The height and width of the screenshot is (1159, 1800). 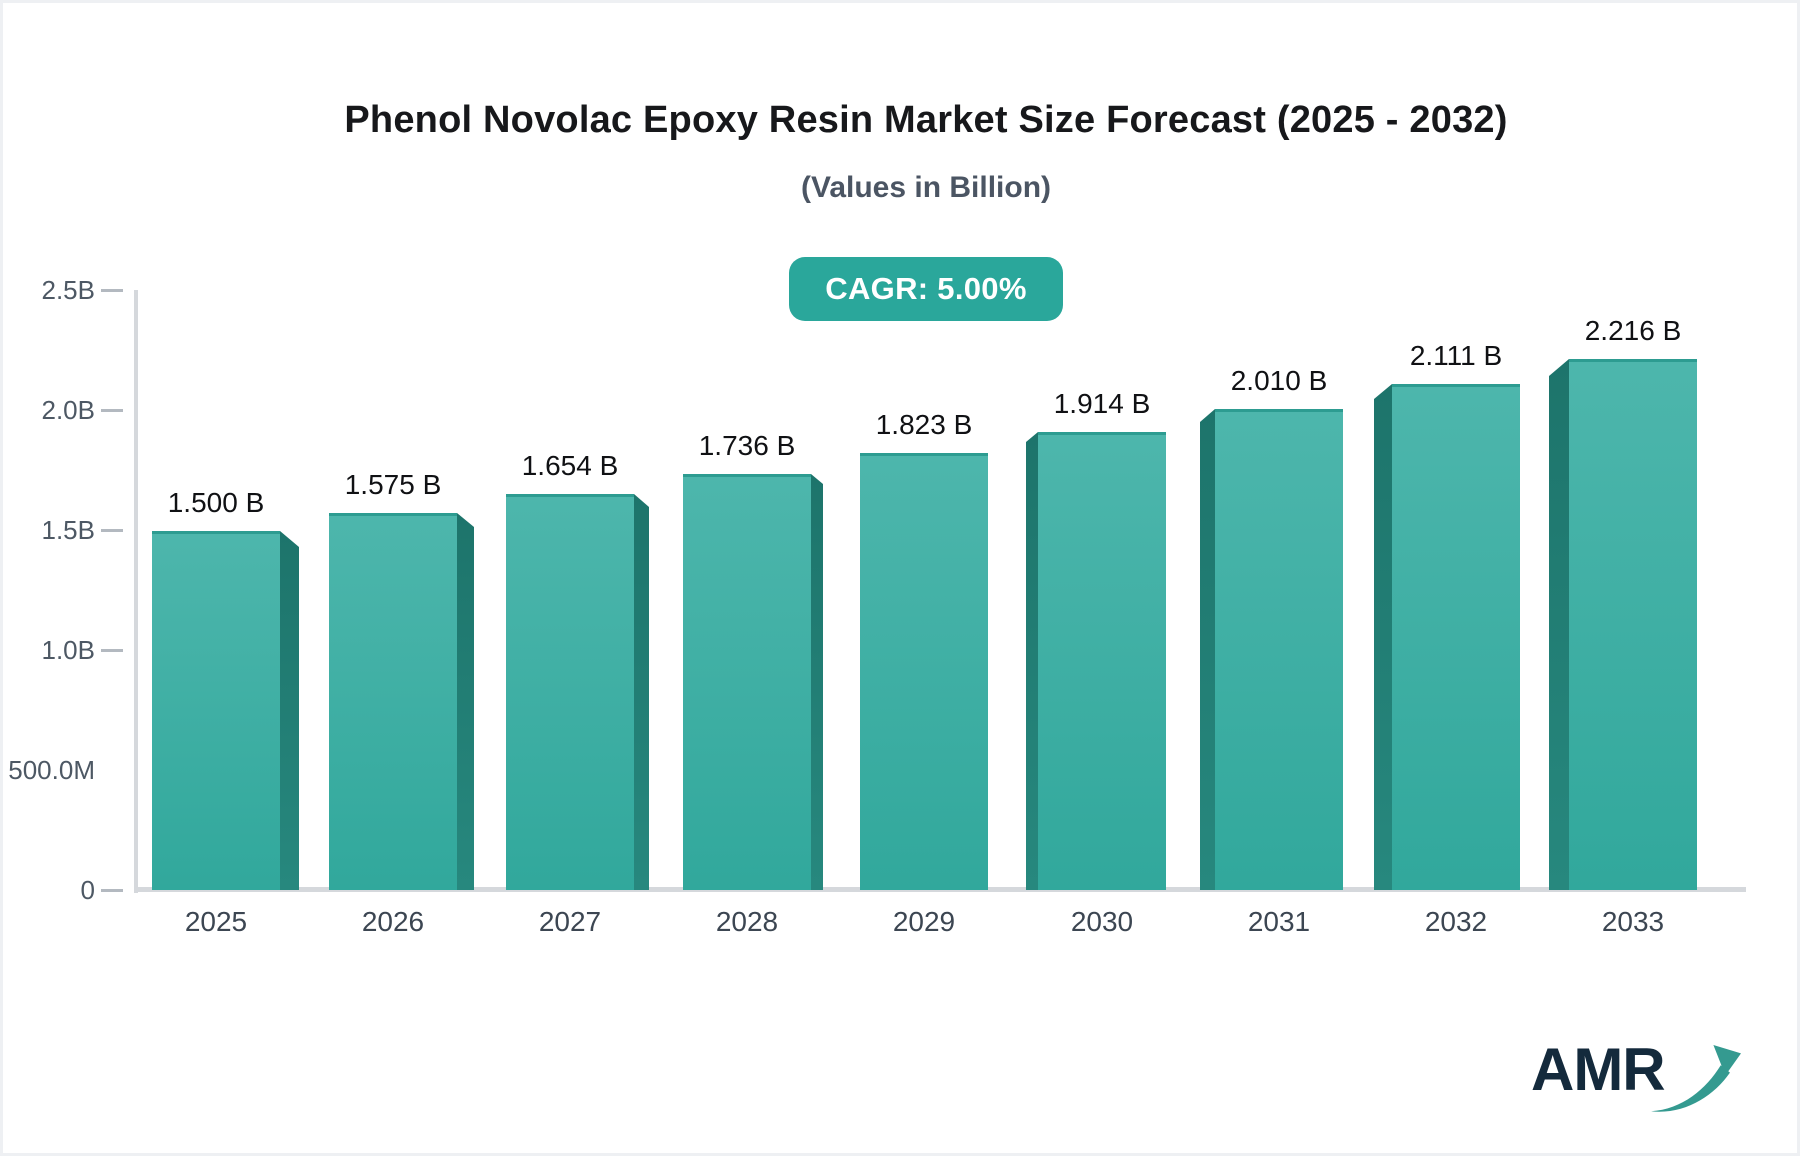 What do you see at coordinates (393, 921) in the screenshot?
I see `x-axis-label-2026: 2026` at bounding box center [393, 921].